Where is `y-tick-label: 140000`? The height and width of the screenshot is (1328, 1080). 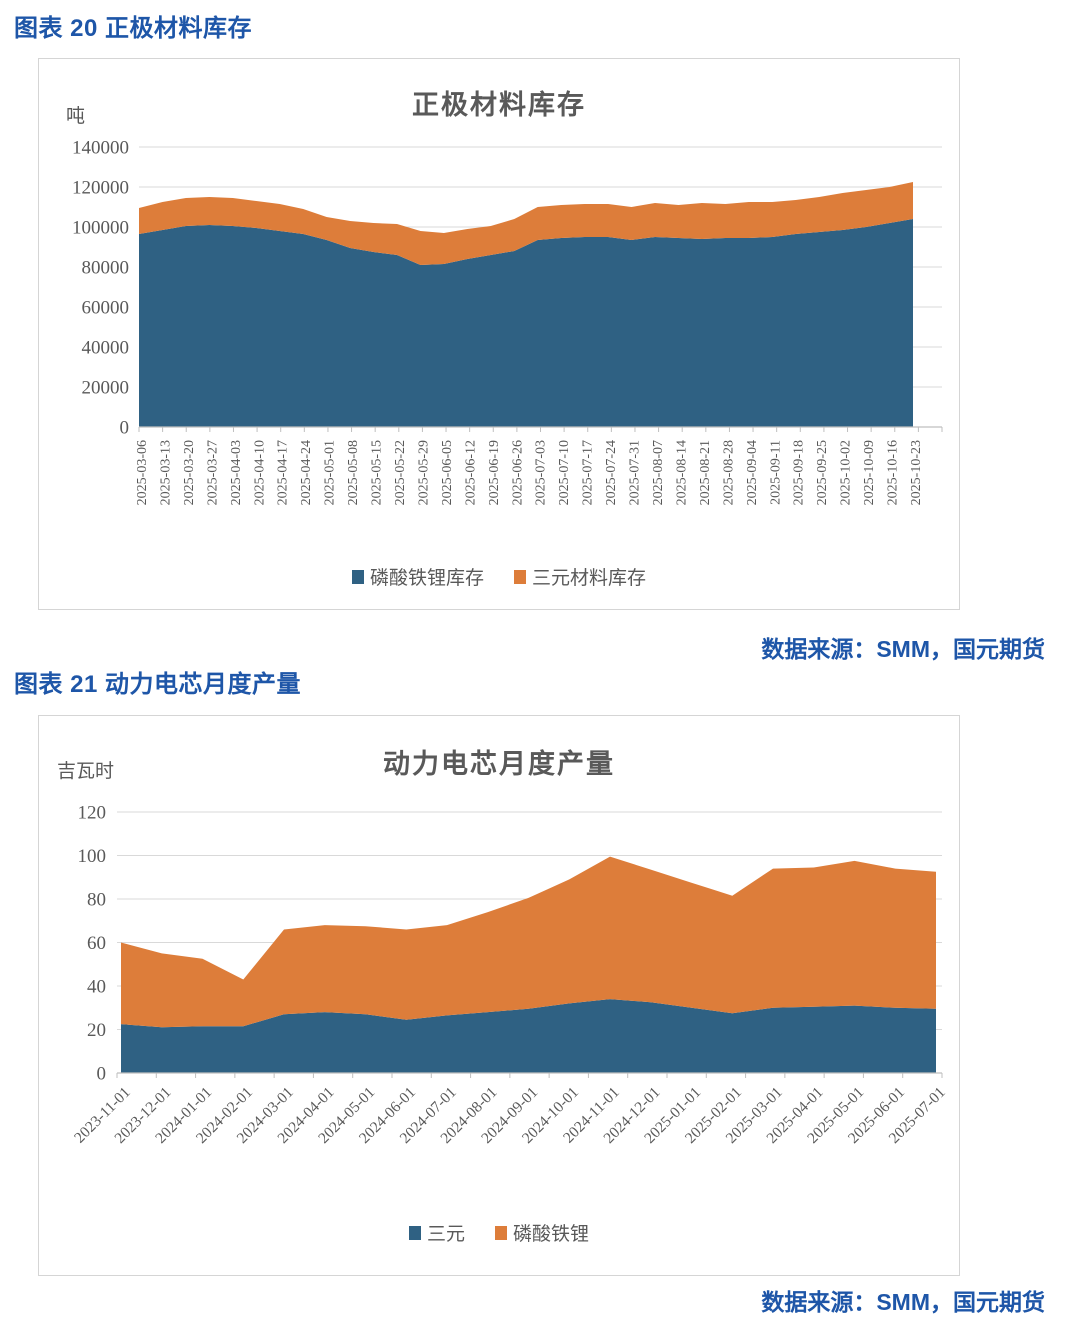
y-tick-label: 140000 is located at coordinates (100, 148).